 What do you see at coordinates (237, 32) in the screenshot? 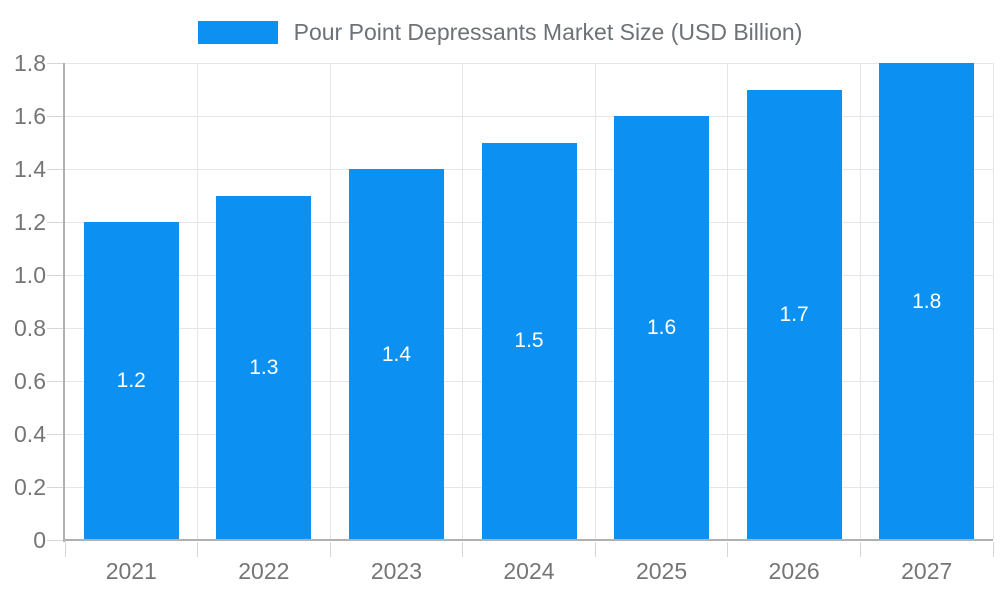
I see `legend-swatch` at bounding box center [237, 32].